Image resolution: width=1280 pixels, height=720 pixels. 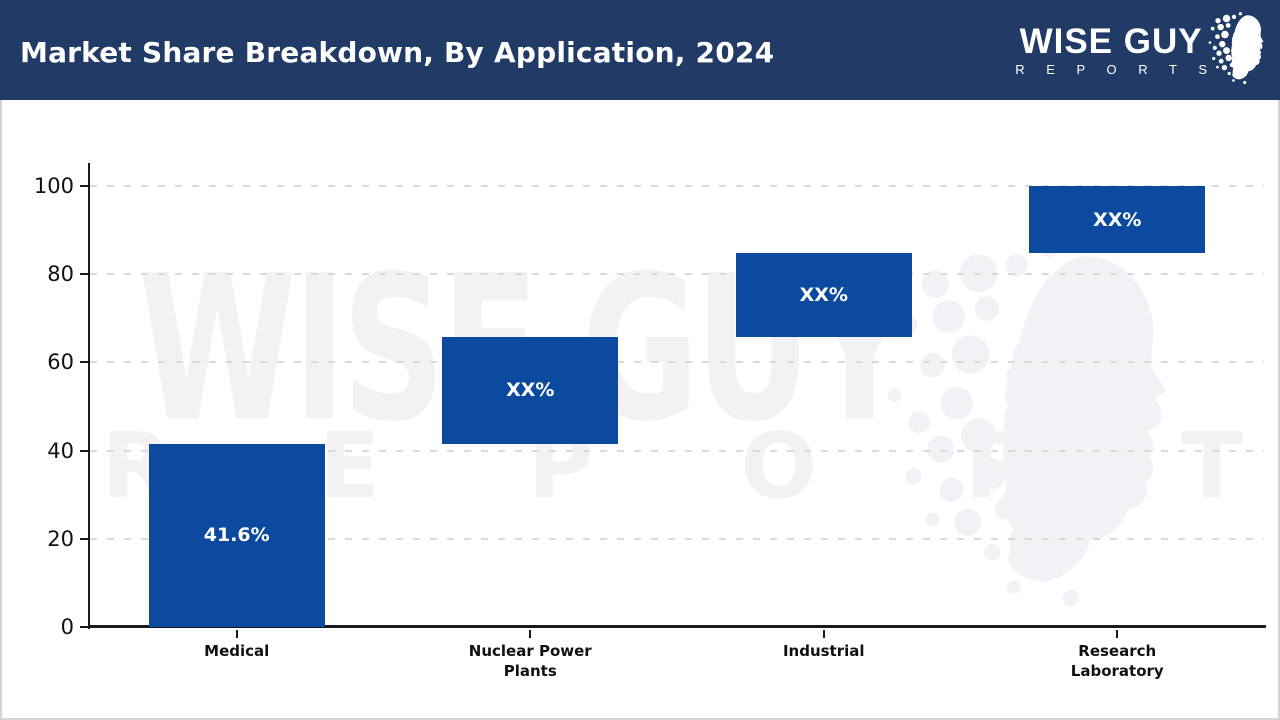 What do you see at coordinates (677, 626) in the screenshot?
I see `x-axis-spine` at bounding box center [677, 626].